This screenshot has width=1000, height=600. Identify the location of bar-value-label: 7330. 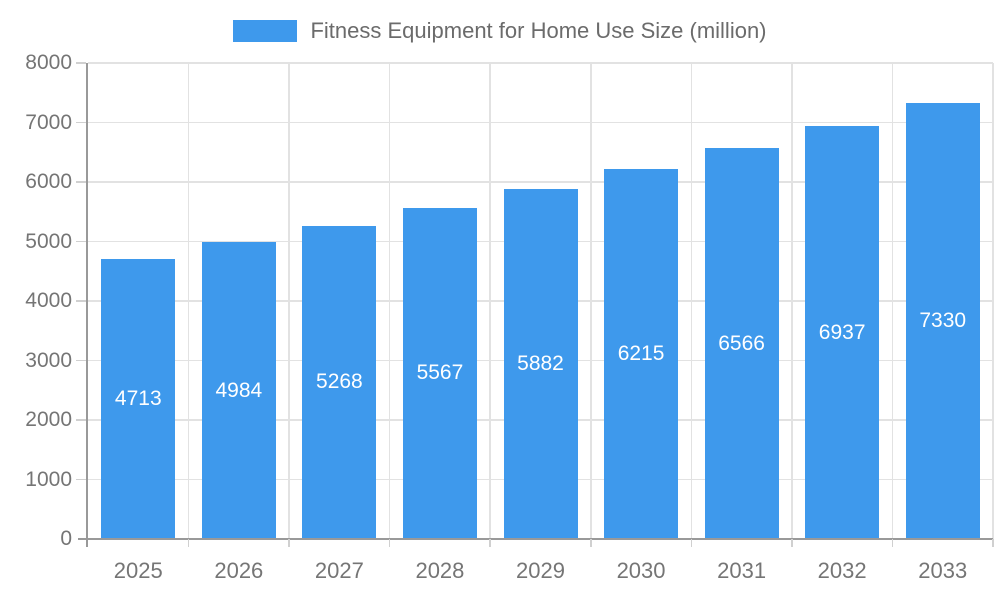
(943, 320).